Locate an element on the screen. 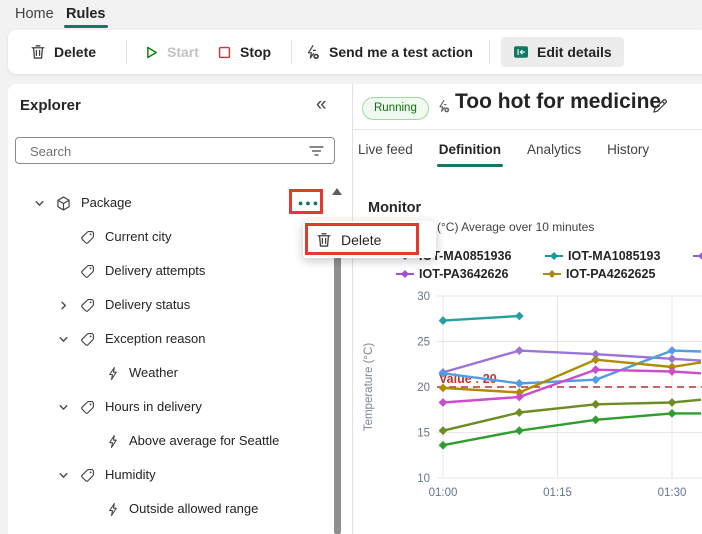  tab-history: History is located at coordinates (628, 154).